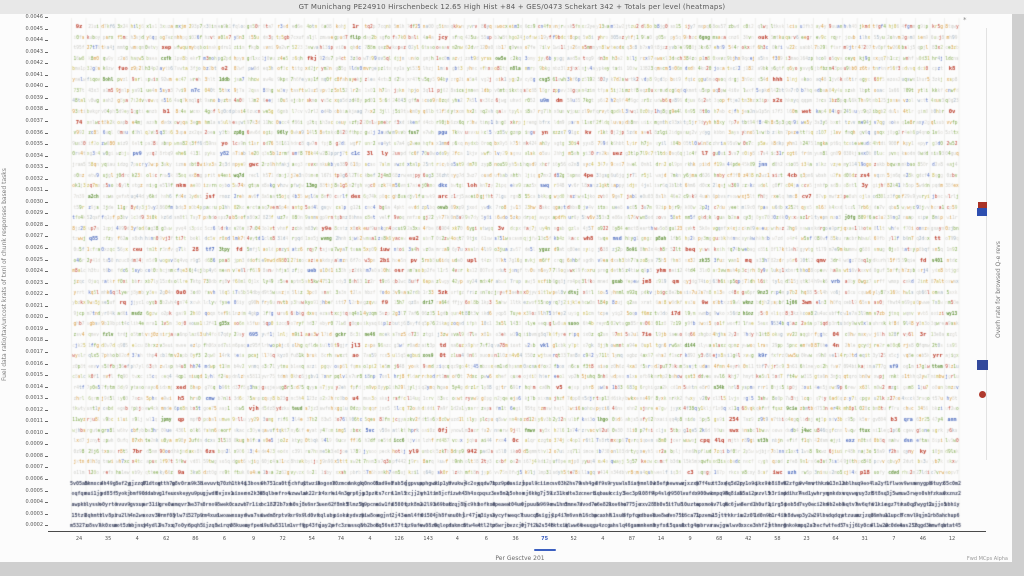  I want to click on y-tick-label: 0.0014, so click(34, 386).